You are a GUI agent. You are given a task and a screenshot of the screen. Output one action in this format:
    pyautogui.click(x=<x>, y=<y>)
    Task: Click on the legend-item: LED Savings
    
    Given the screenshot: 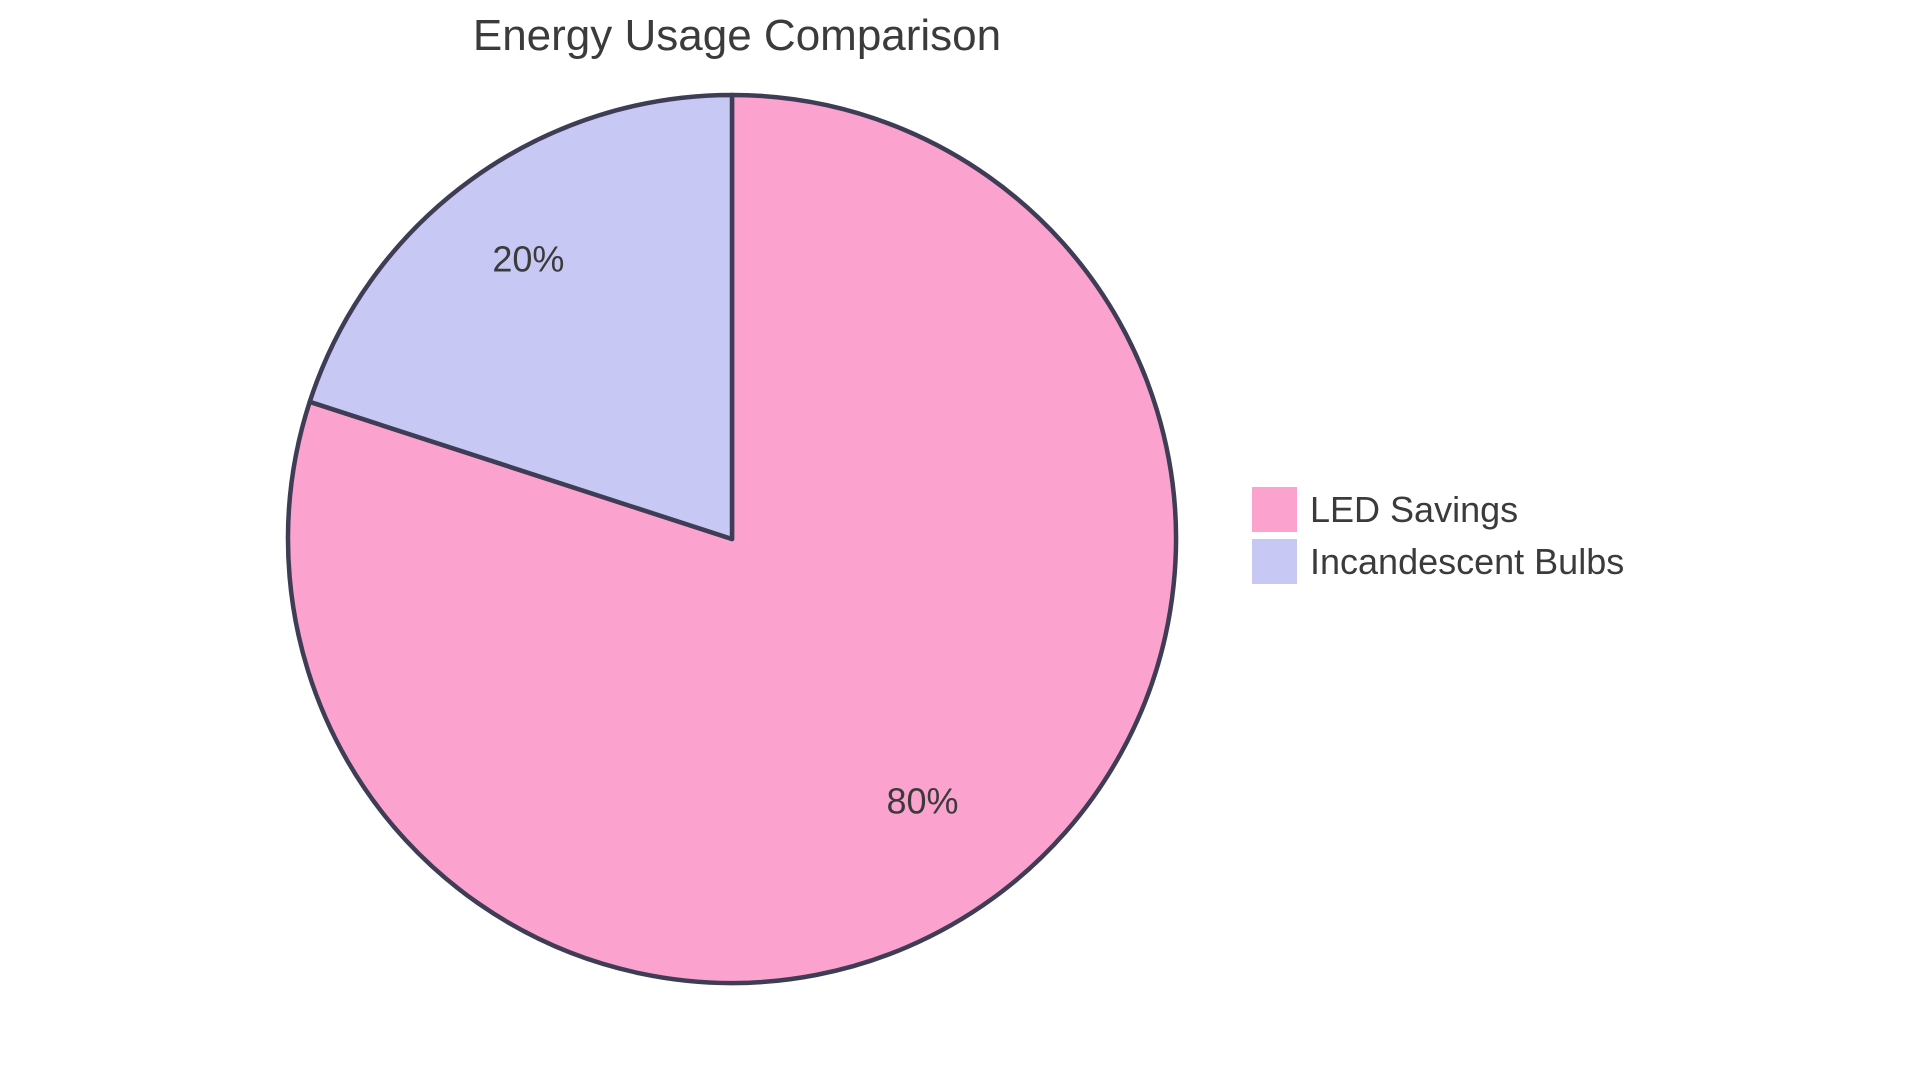 What is the action you would take?
    pyautogui.click(x=1438, y=509)
    